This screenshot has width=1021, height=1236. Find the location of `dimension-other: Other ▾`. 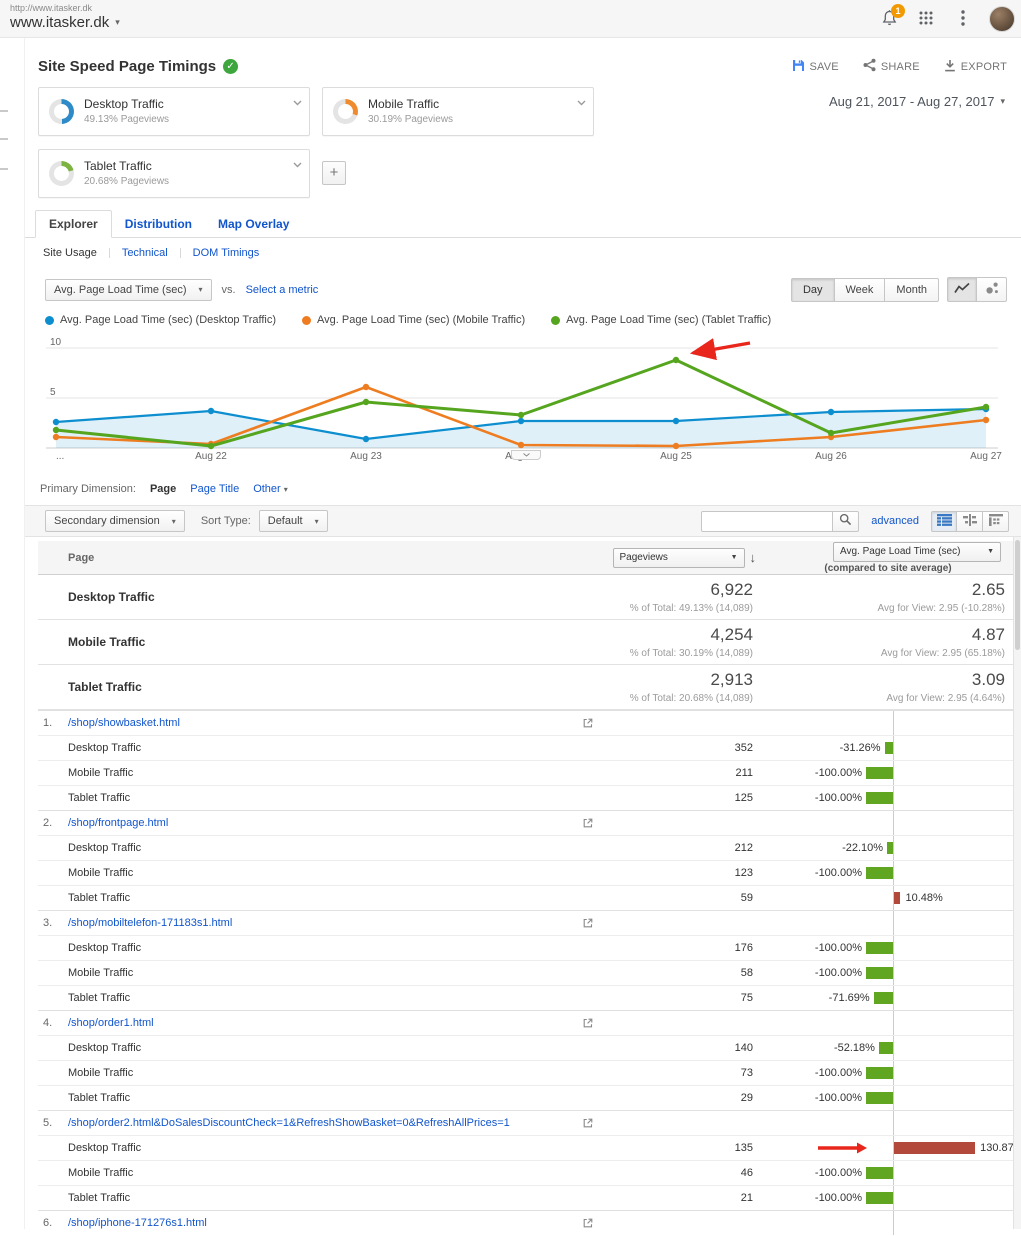

dimension-other: Other ▾ is located at coordinates (270, 489).